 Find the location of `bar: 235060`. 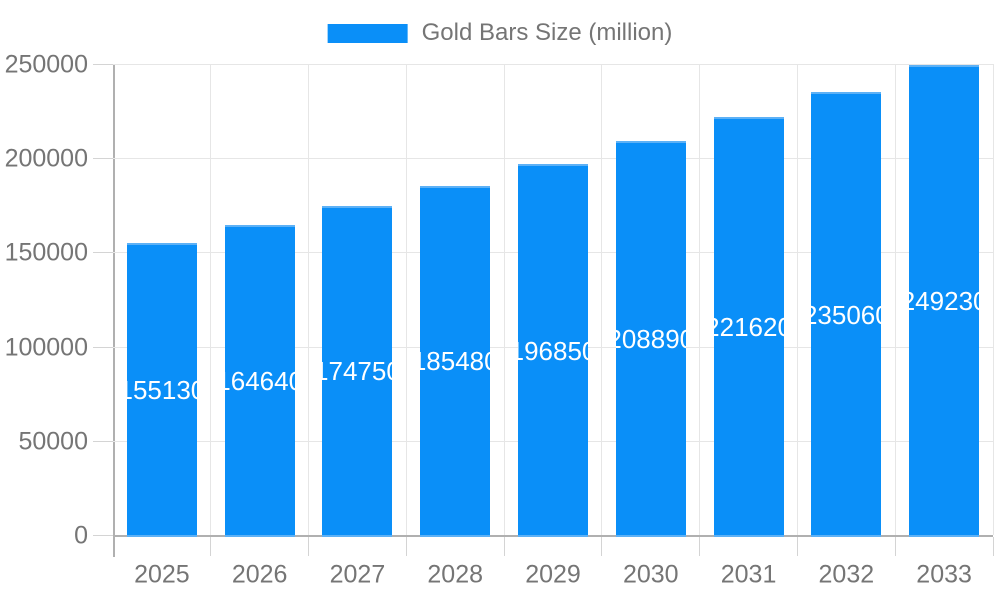

bar: 235060 is located at coordinates (846, 314).